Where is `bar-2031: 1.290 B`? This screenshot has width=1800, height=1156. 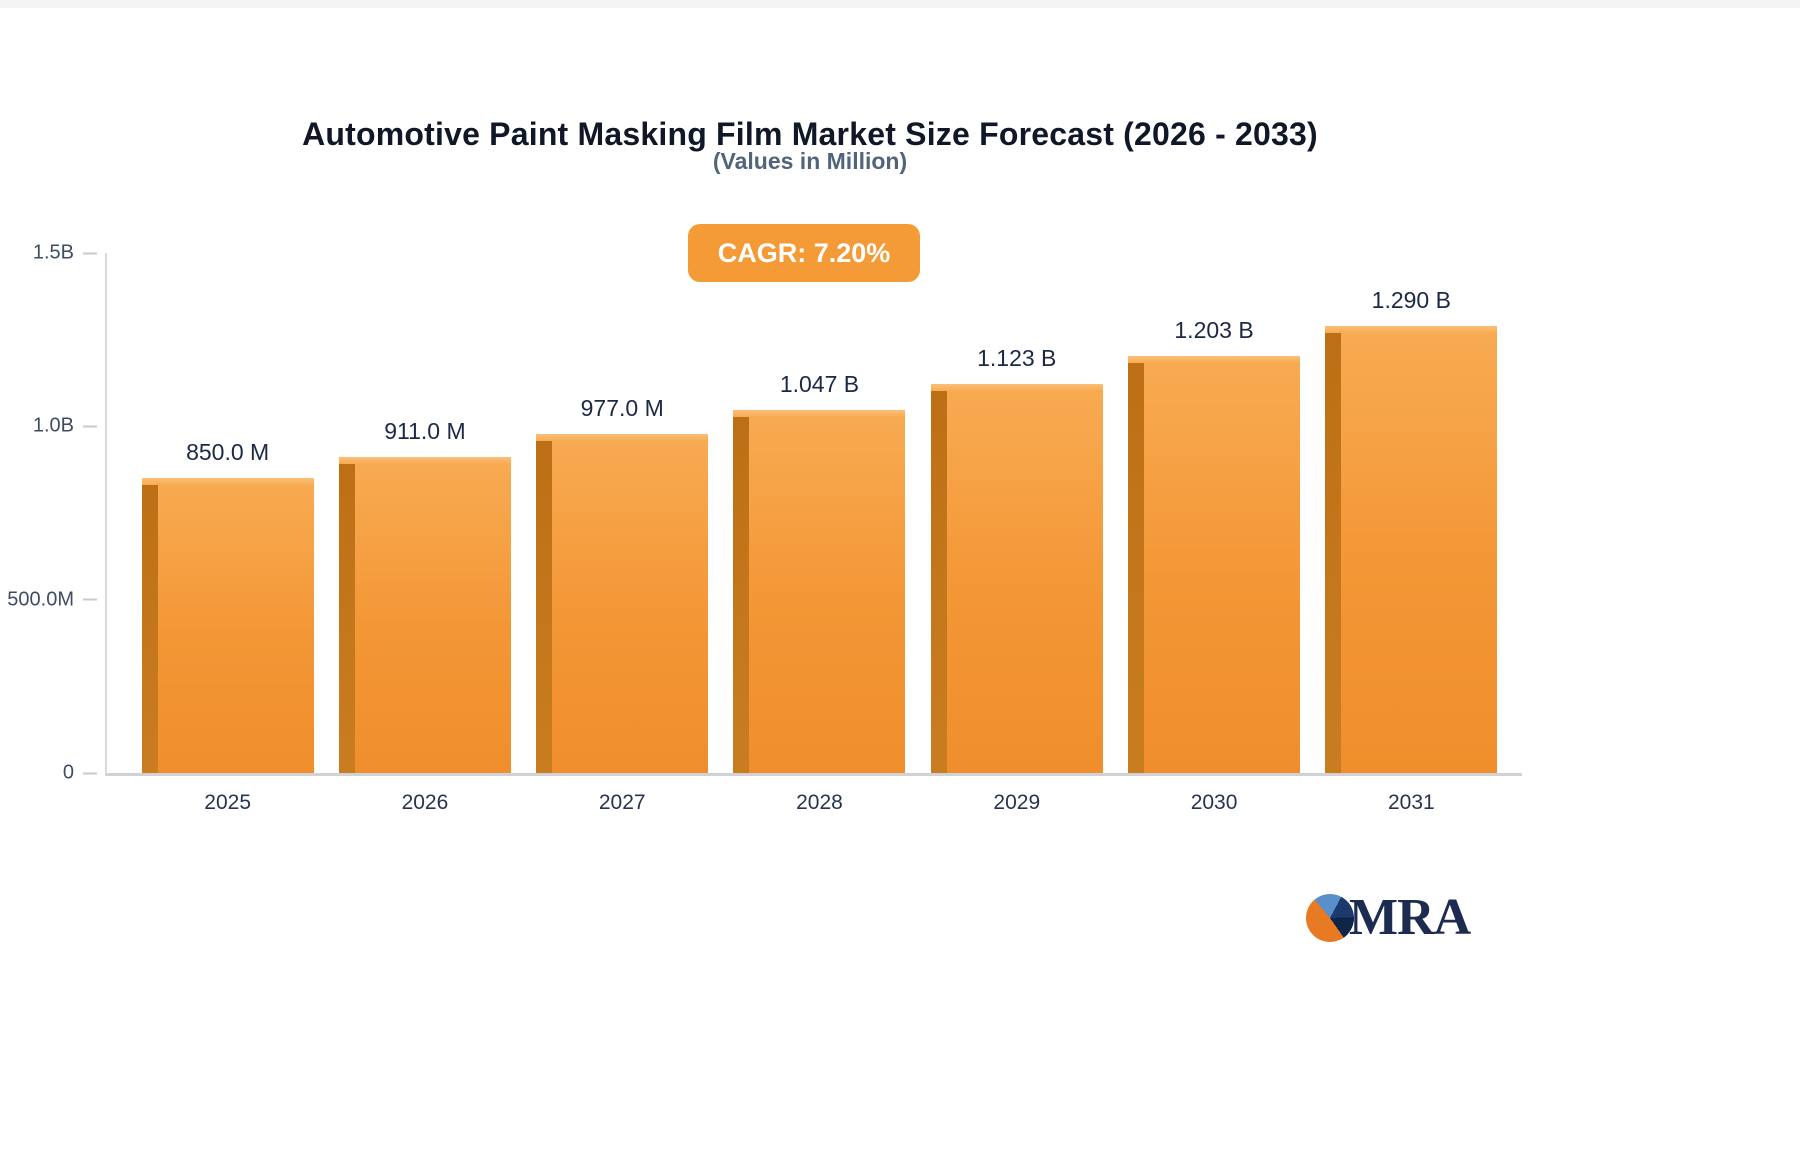
bar-2031: 1.290 B is located at coordinates (1411, 530).